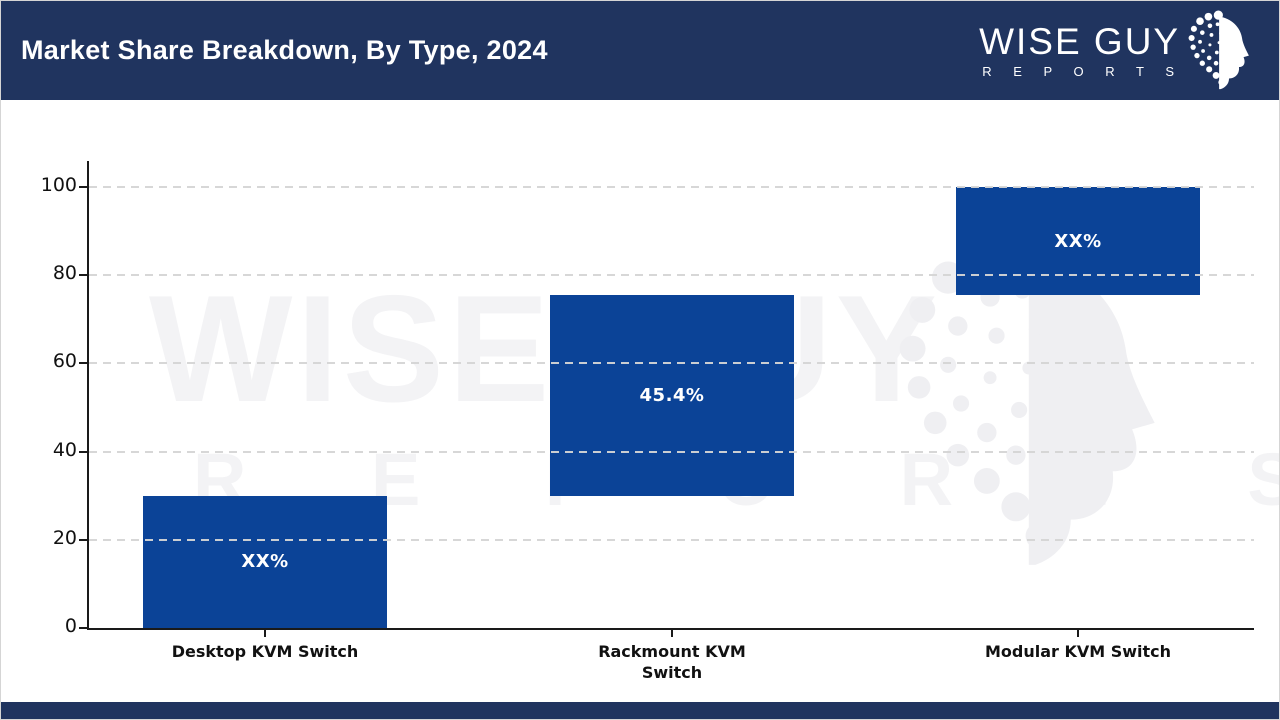 The height and width of the screenshot is (720, 1280). Describe the element at coordinates (672, 662) in the screenshot. I see `x-tick-label: Rackmount KVM Switch` at that location.